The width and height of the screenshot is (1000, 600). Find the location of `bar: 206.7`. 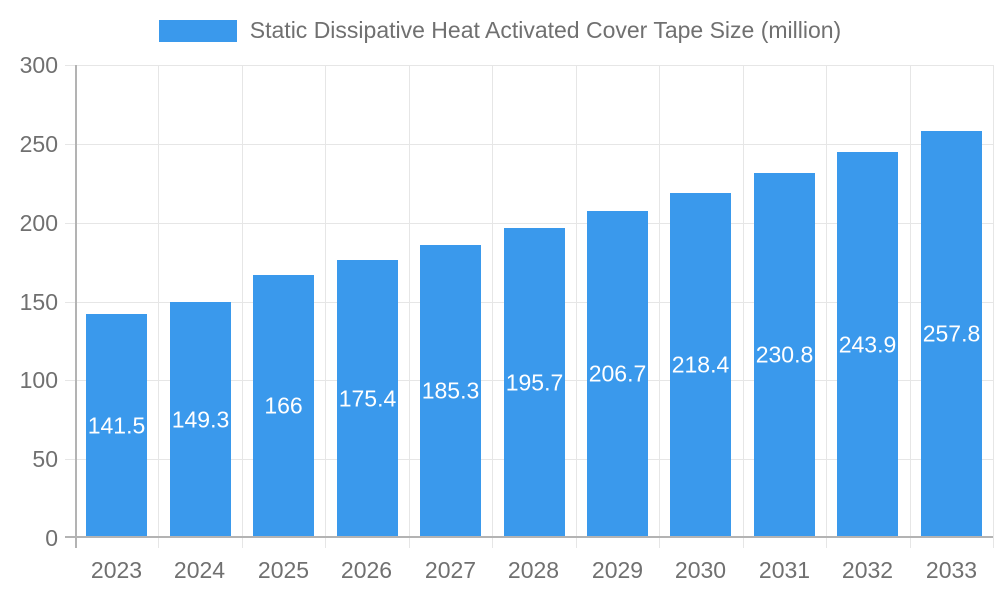

bar: 206.7 is located at coordinates (617, 374).